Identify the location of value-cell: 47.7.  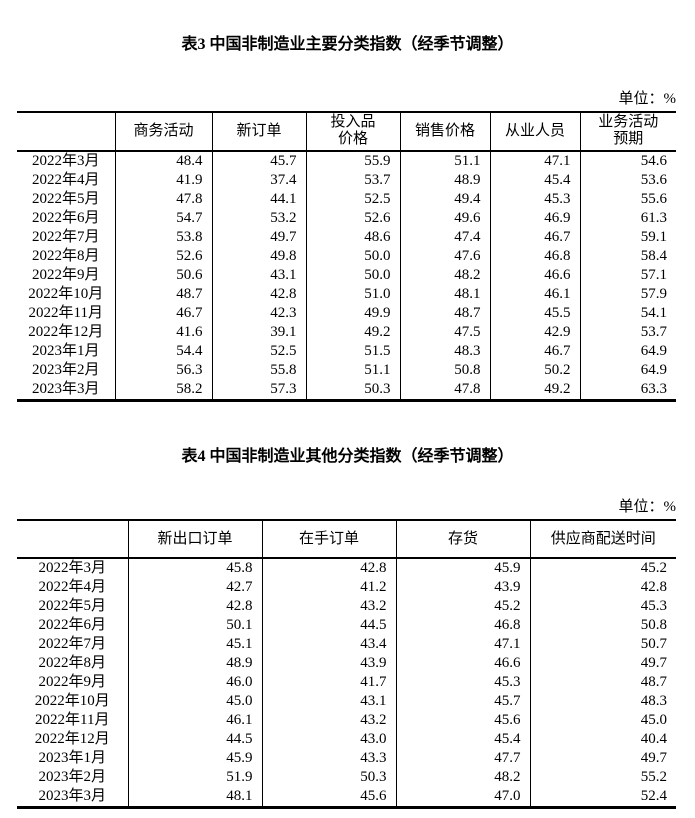
(462, 758).